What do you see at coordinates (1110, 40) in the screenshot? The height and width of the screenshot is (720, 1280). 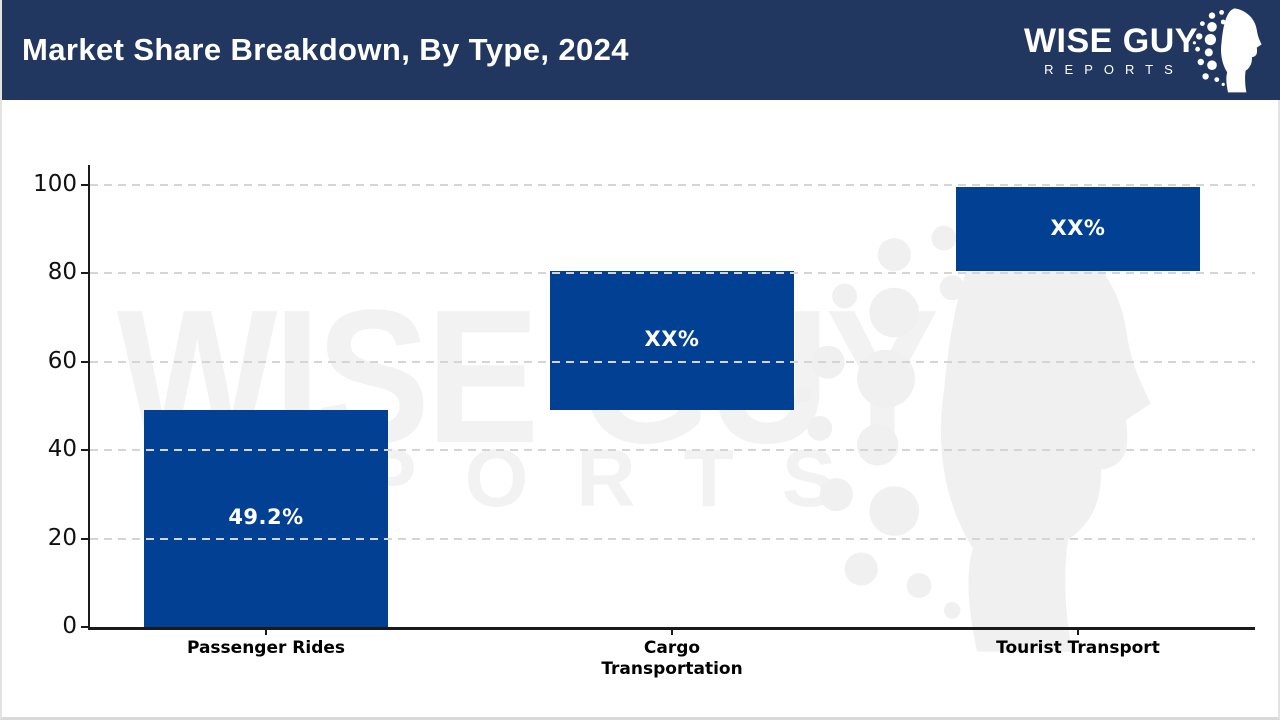 I see `logo-wordmark: WISE GUY` at bounding box center [1110, 40].